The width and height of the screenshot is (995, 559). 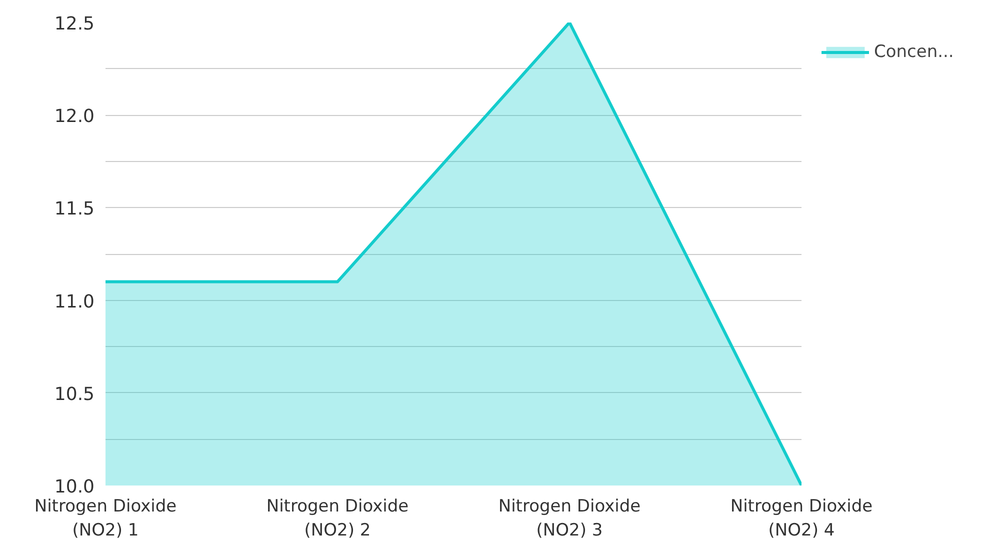 What do you see at coordinates (74, 117) in the screenshot?
I see `y-tick-label: 12.0` at bounding box center [74, 117].